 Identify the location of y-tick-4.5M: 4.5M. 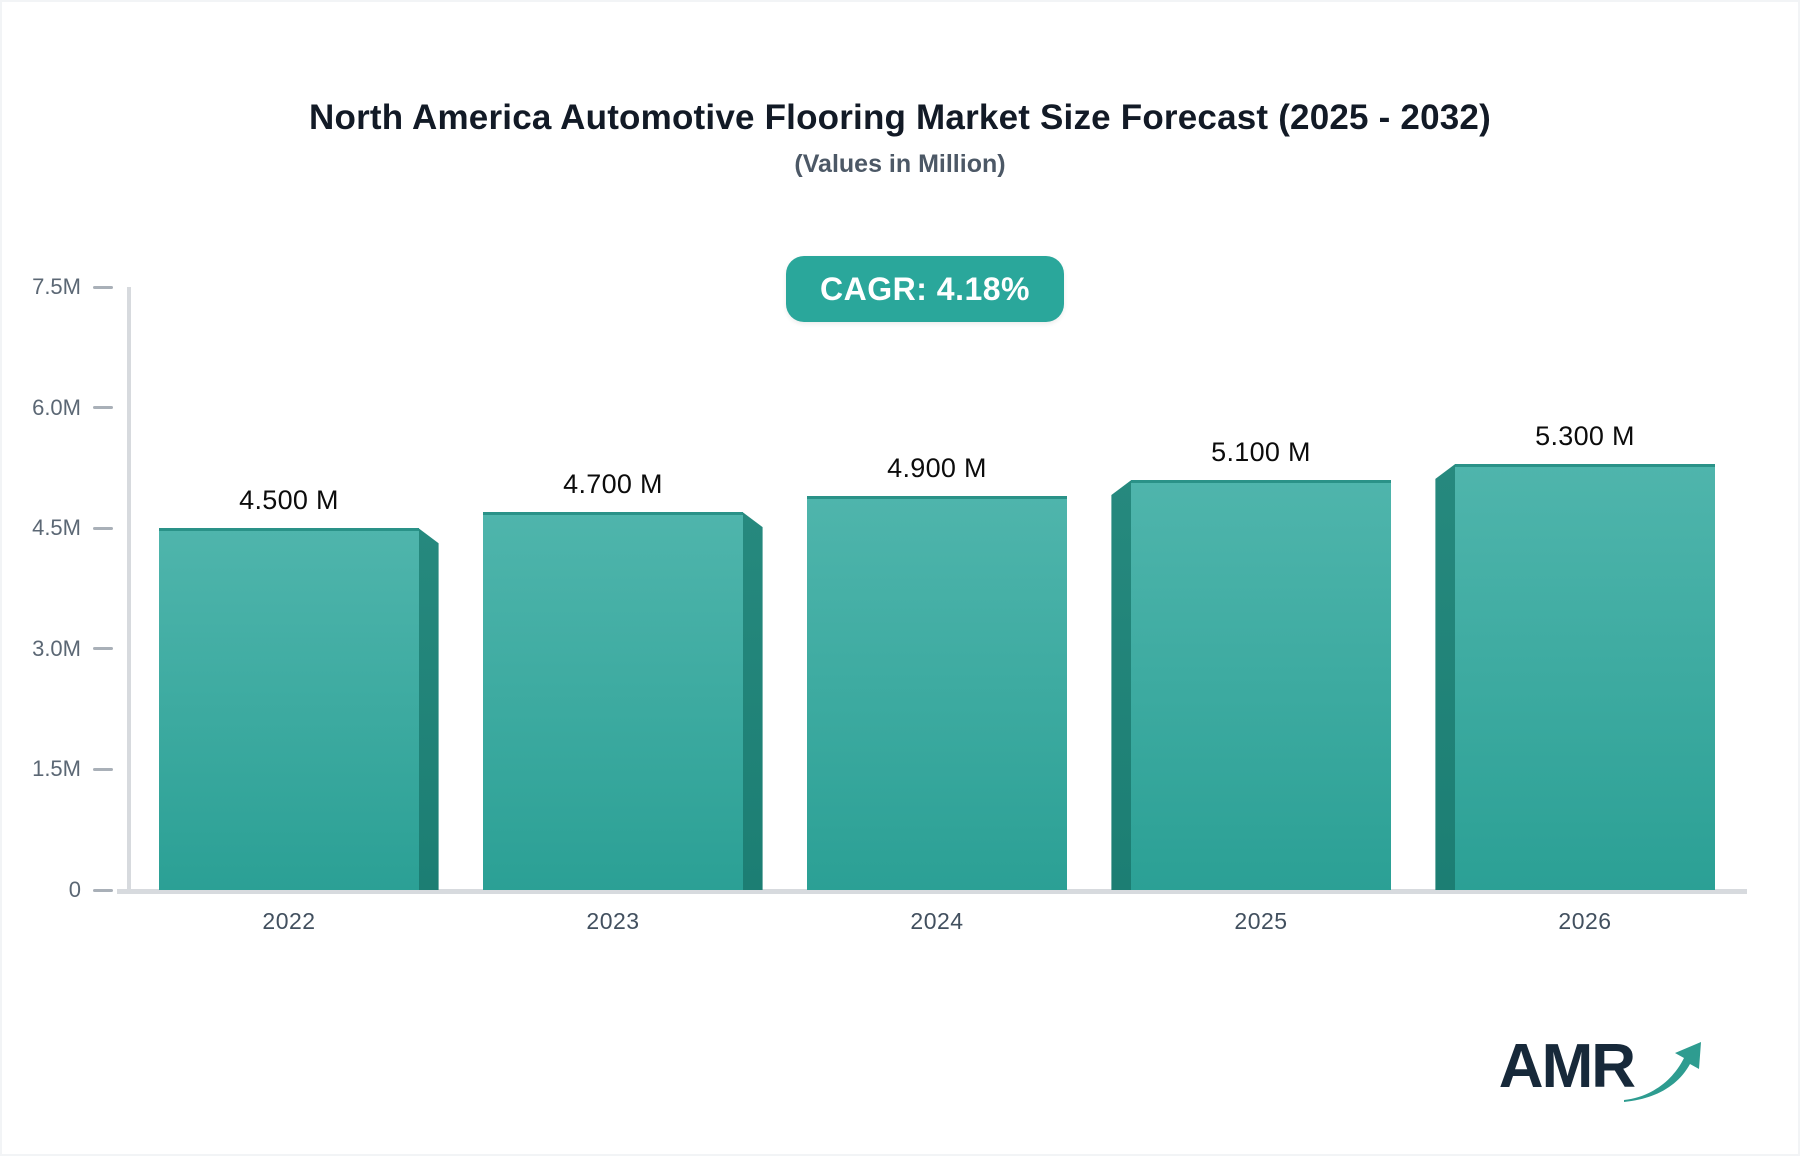
(72, 528).